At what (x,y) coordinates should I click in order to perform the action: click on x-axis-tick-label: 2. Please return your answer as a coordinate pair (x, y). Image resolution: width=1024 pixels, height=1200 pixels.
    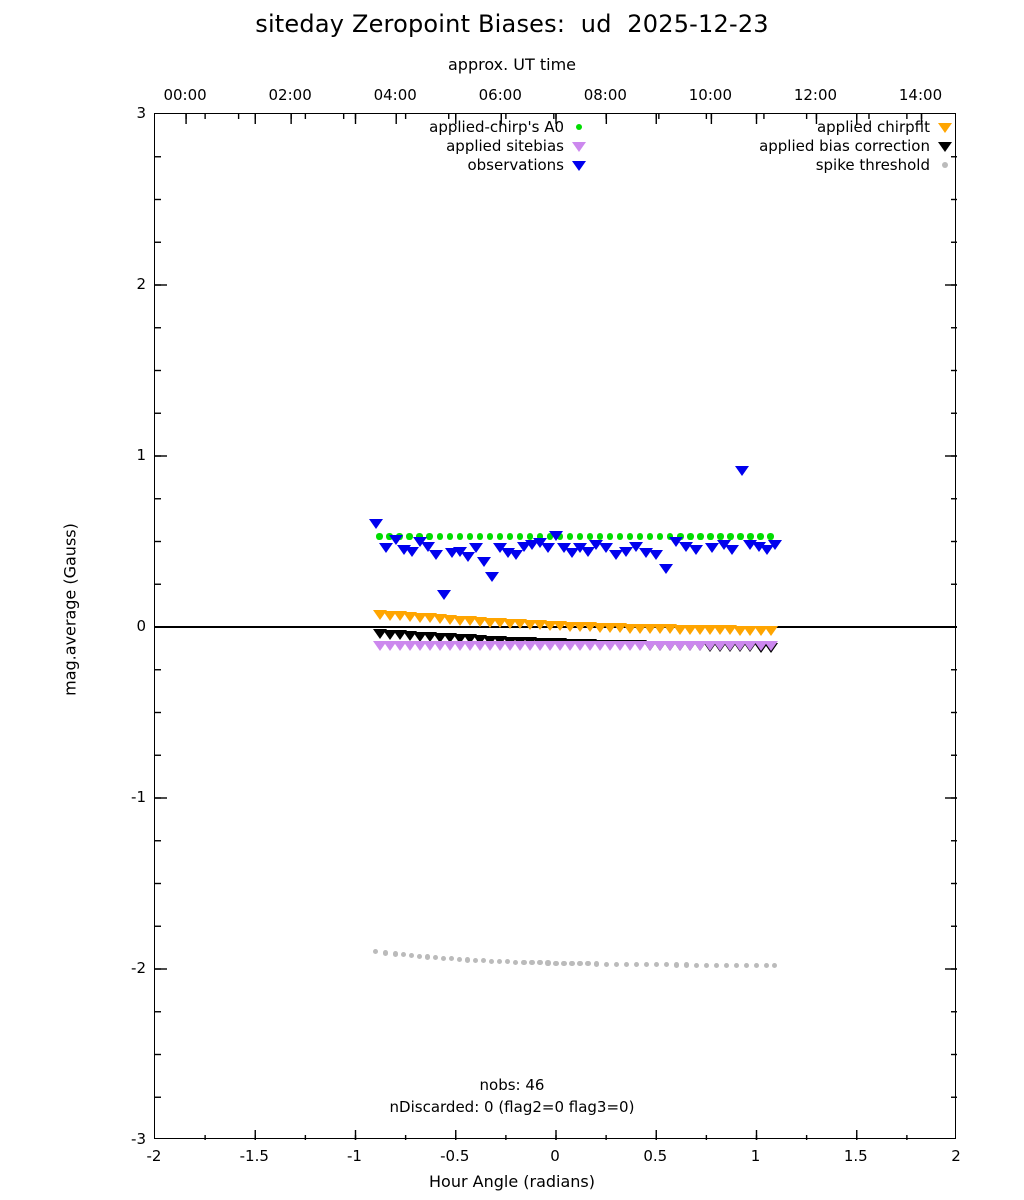
    Looking at the image, I should click on (956, 1156).